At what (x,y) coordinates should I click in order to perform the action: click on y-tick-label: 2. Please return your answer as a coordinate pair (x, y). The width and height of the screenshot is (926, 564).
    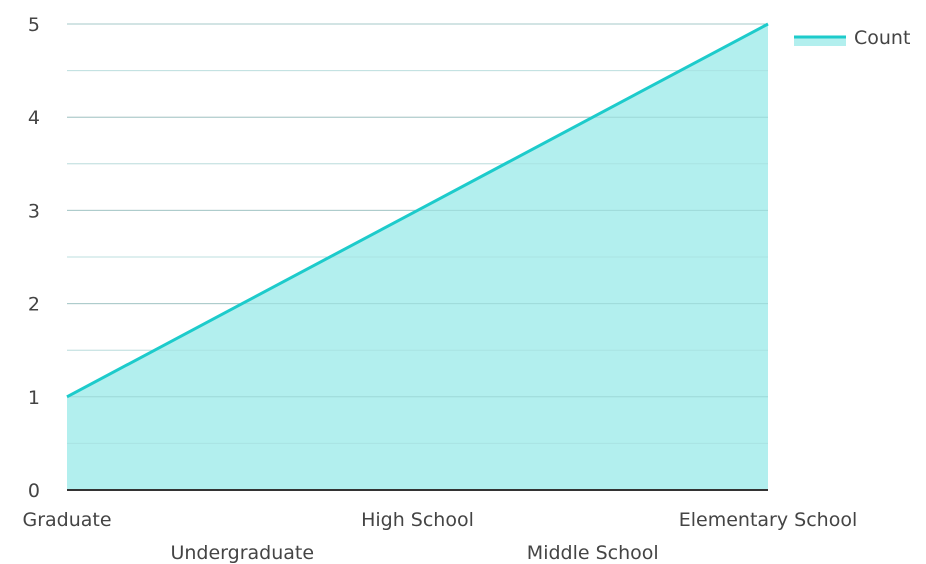
    Looking at the image, I should click on (34, 305).